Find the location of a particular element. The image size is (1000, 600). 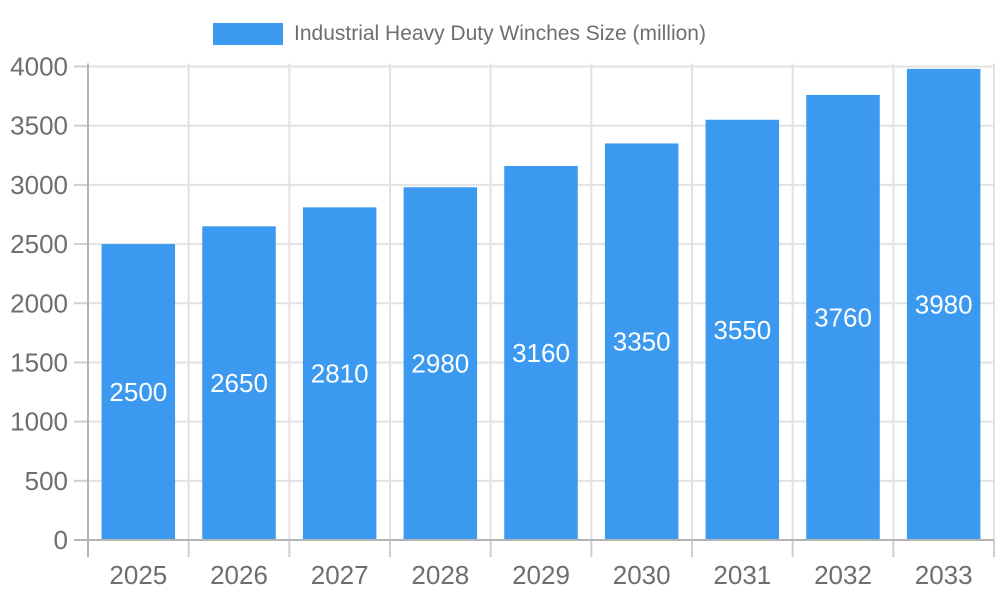

bar-value-label: 2650 is located at coordinates (239, 383).